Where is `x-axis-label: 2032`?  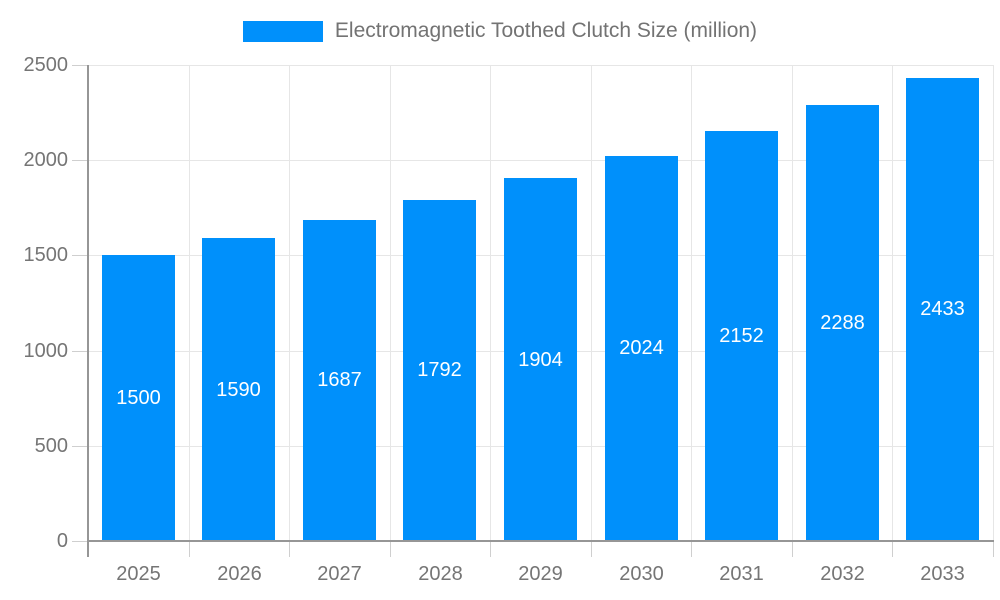
x-axis-label: 2032 is located at coordinates (842, 574).